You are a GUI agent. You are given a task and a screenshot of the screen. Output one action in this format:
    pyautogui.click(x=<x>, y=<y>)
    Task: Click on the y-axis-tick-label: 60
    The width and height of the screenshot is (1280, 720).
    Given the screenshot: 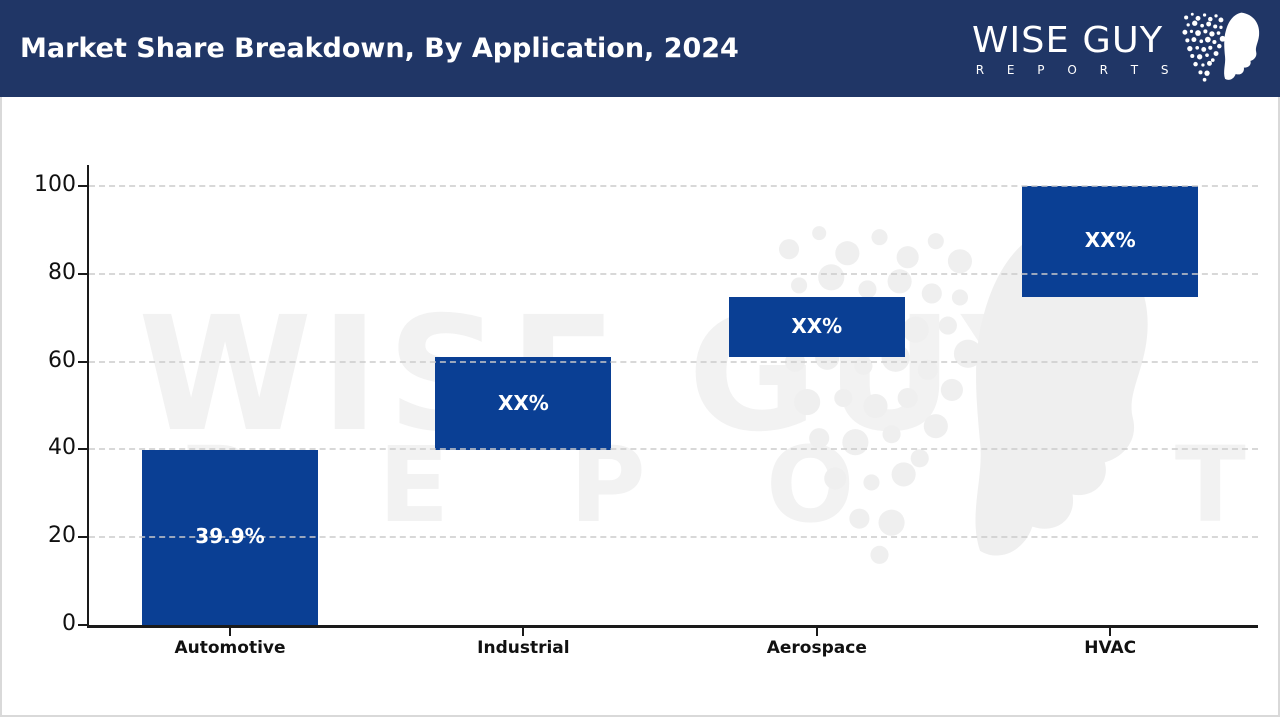 What is the action you would take?
    pyautogui.click(x=62, y=360)
    